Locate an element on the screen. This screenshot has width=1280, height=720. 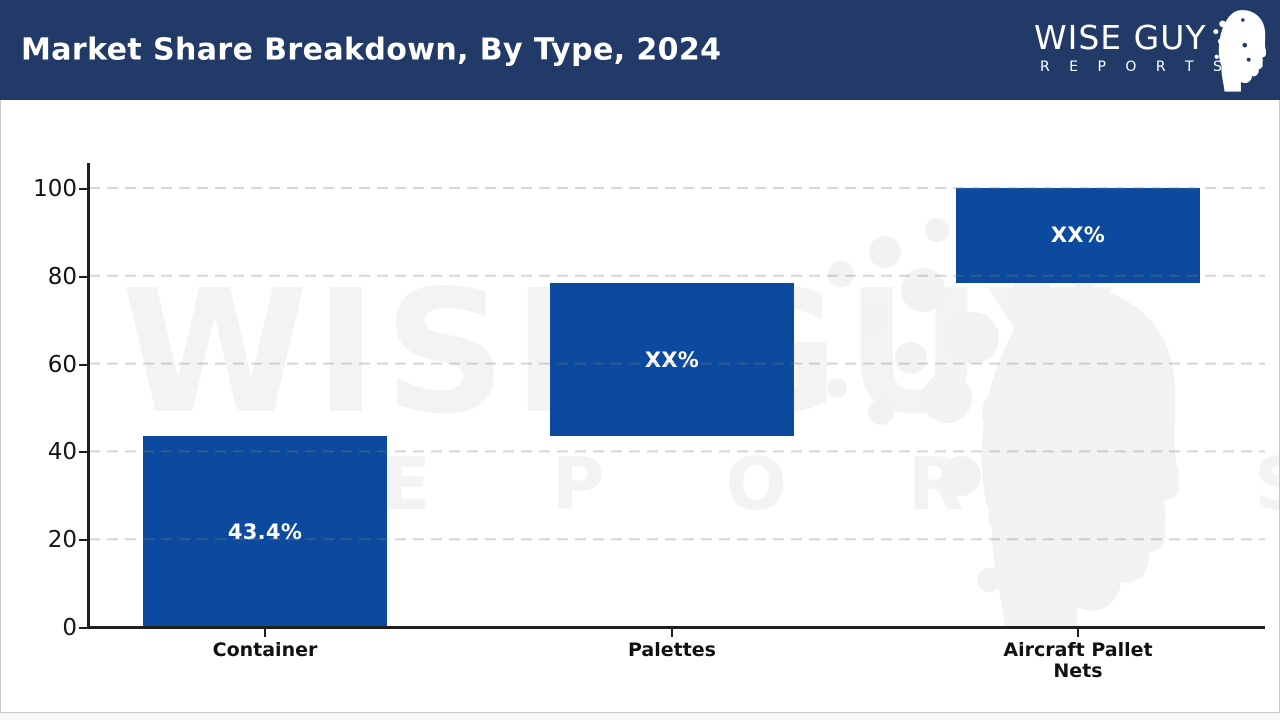
x-axis-line is located at coordinates (676, 627).